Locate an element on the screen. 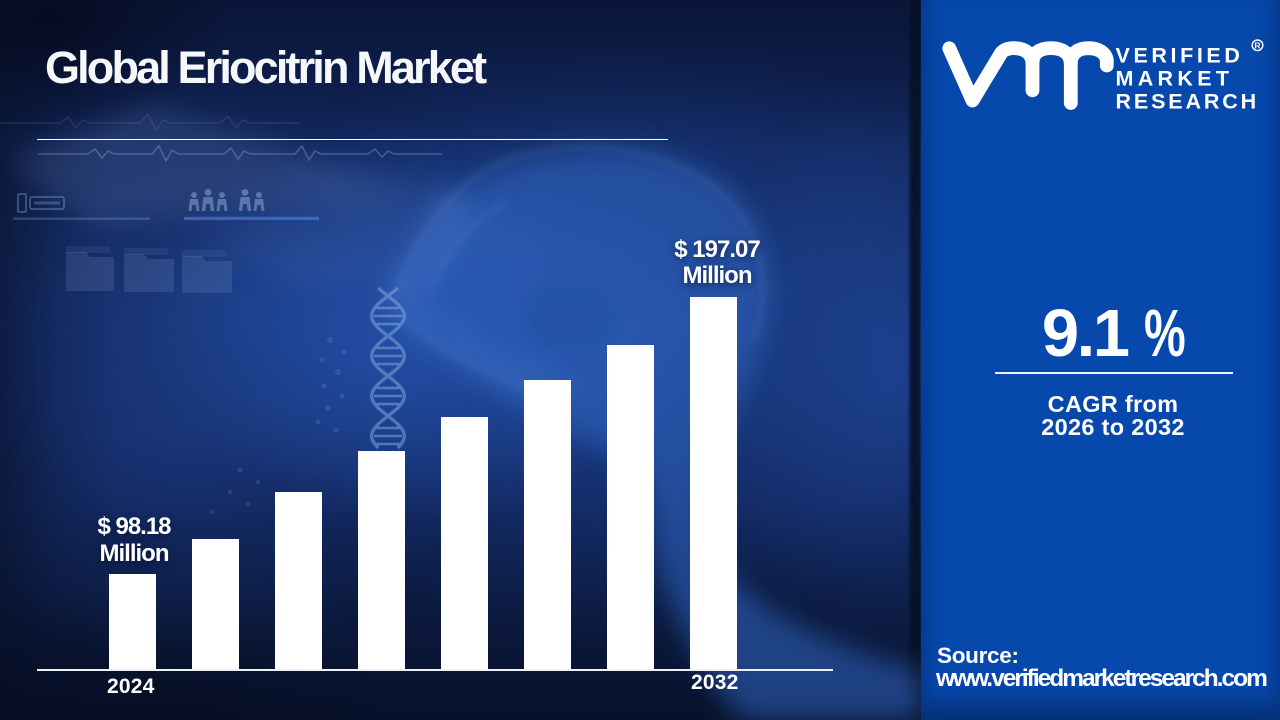 The width and height of the screenshot is (1280, 720). svg-text: MARKET is located at coordinates (1175, 78).